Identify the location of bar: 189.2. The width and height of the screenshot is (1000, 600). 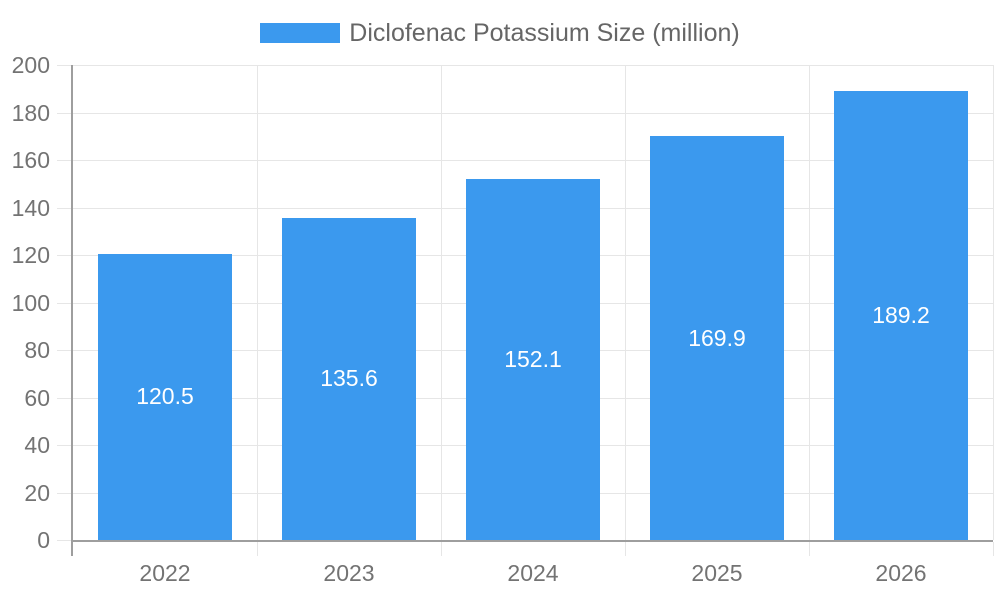
(901, 315).